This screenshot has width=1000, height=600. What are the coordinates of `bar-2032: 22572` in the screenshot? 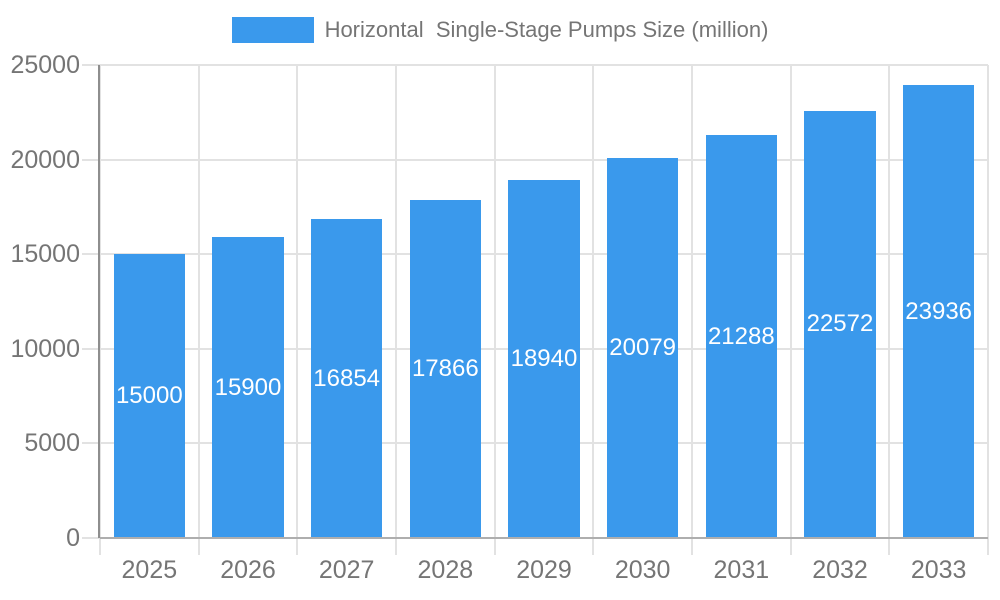 It's located at (840, 324).